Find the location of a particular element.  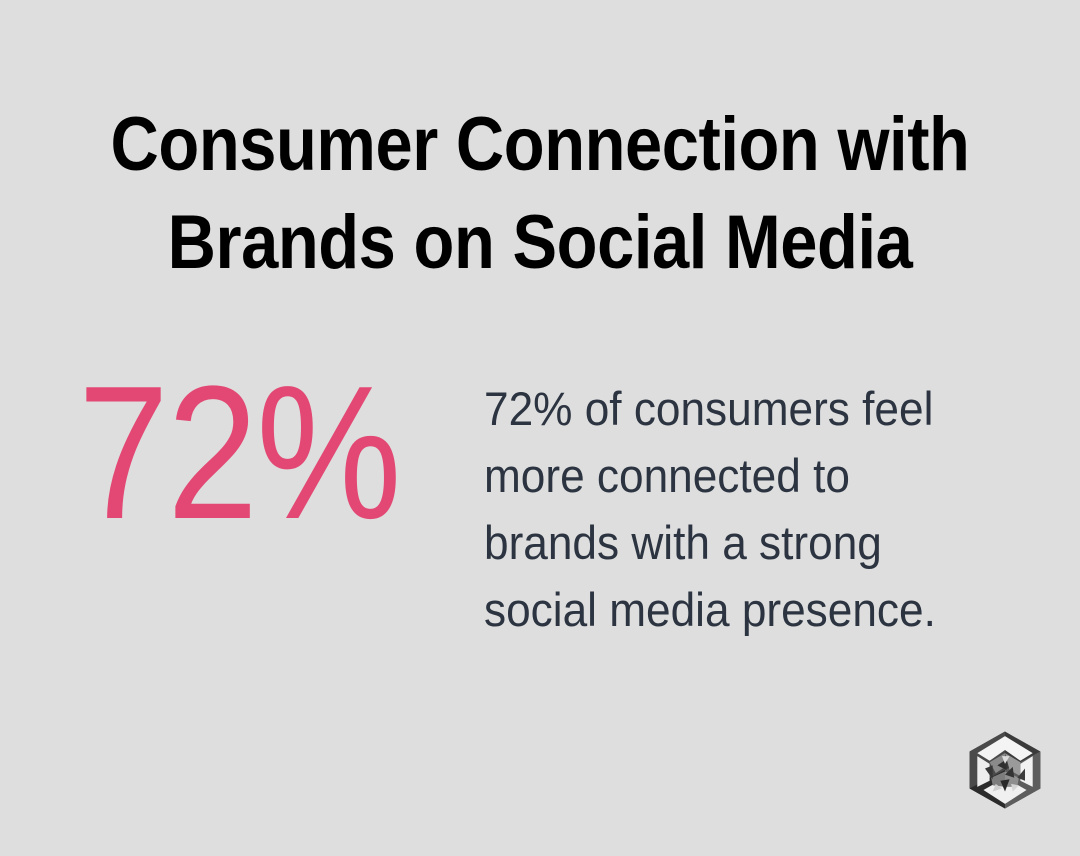

hexagonal-polyhedron-logo-icon is located at coordinates (1005, 770).